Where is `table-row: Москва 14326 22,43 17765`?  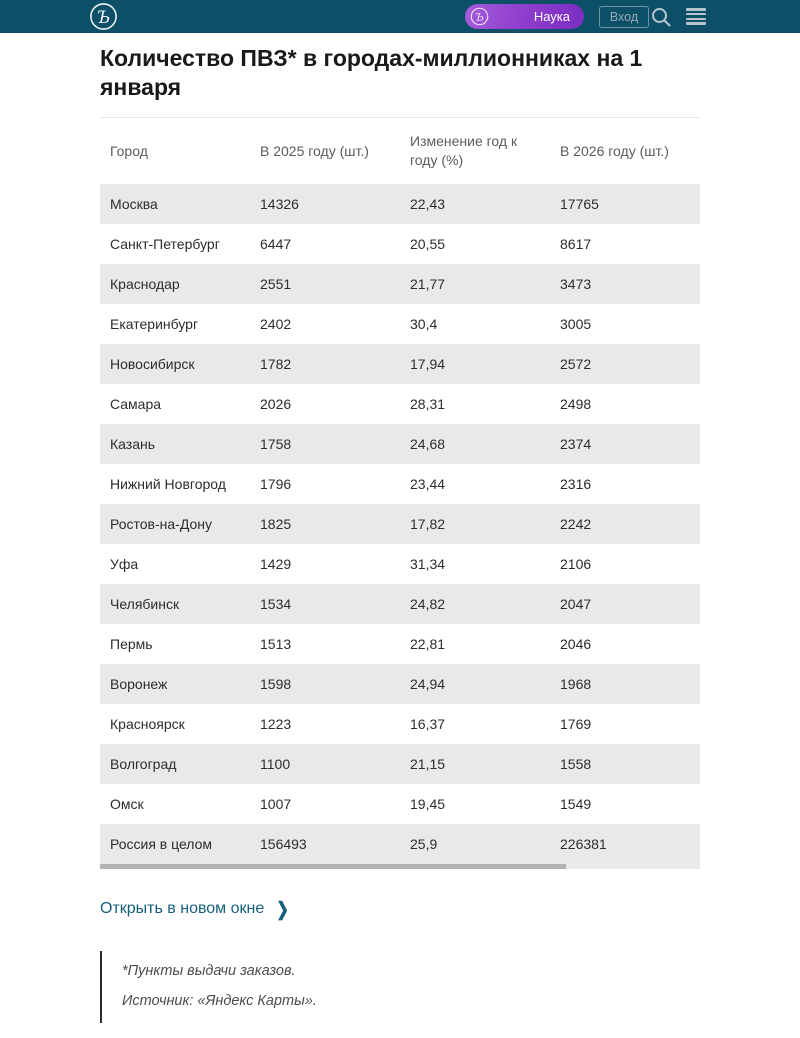
table-row: Москва 14326 22,43 17765 is located at coordinates (400, 204).